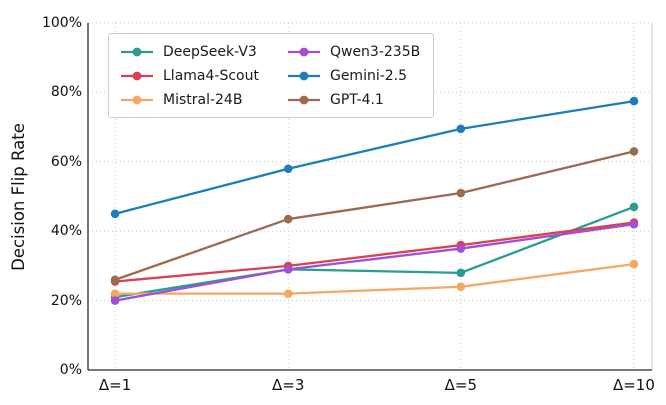 The image size is (666, 405). I want to click on x-tick-label: Δ=5, so click(460, 385).